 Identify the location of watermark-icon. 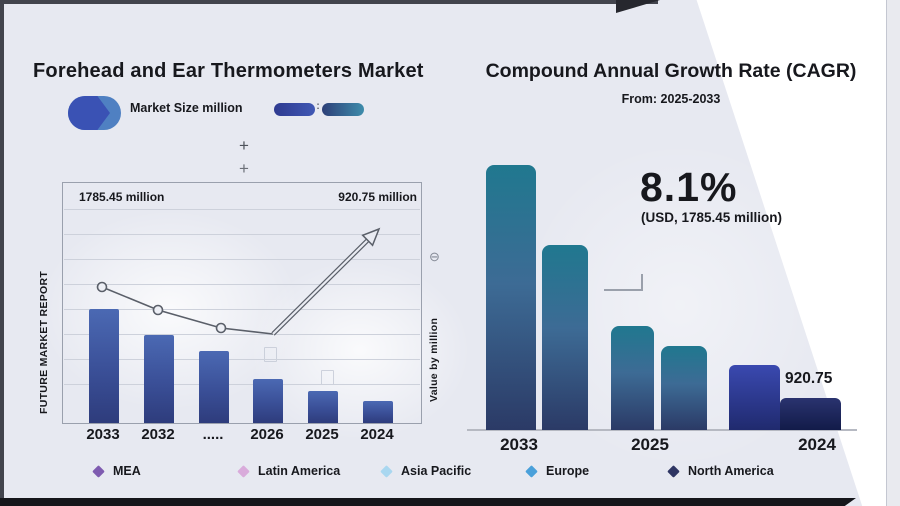
(270, 354).